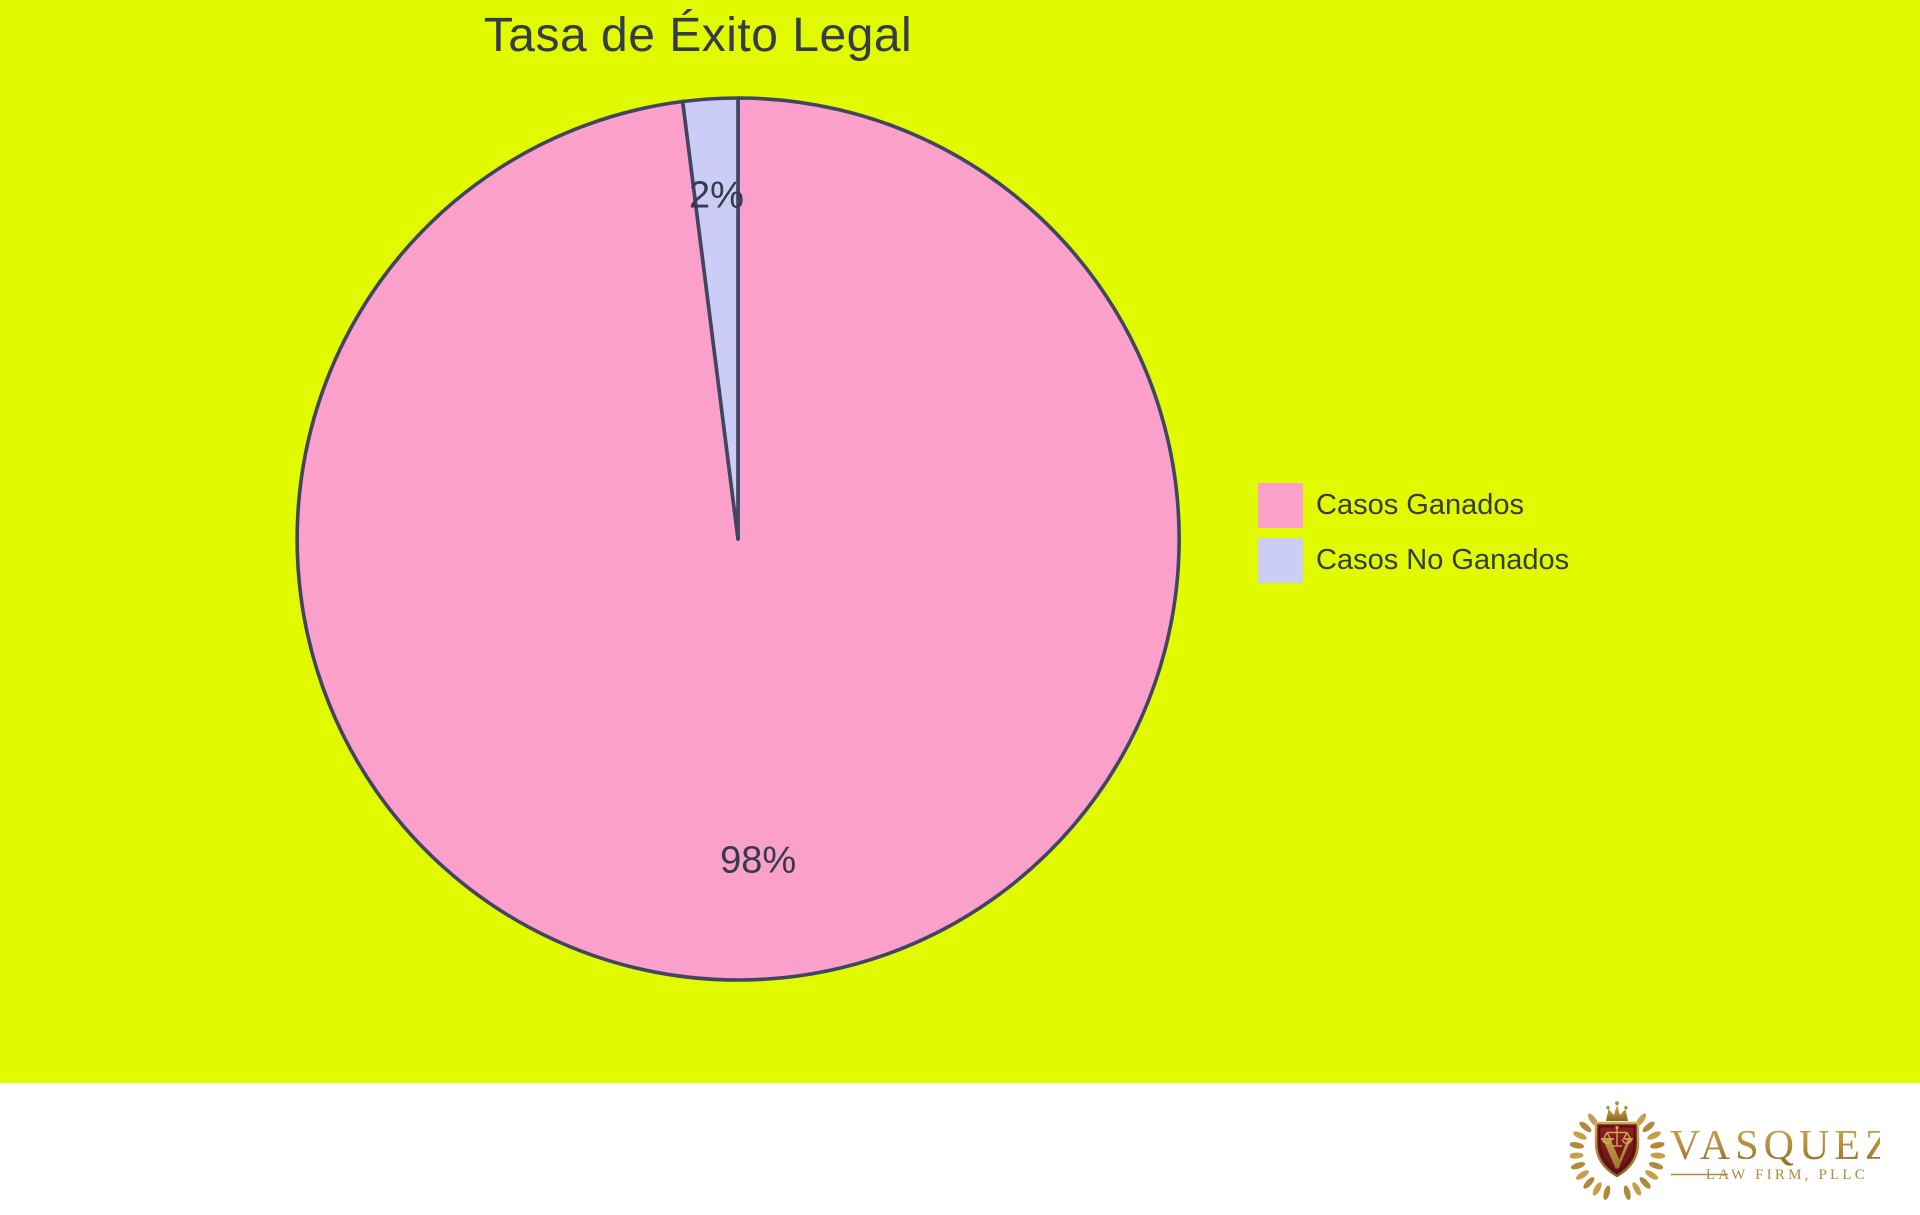 The width and height of the screenshot is (1920, 1215). I want to click on legend-swatch-casos-no-ganados, so click(1280, 560).